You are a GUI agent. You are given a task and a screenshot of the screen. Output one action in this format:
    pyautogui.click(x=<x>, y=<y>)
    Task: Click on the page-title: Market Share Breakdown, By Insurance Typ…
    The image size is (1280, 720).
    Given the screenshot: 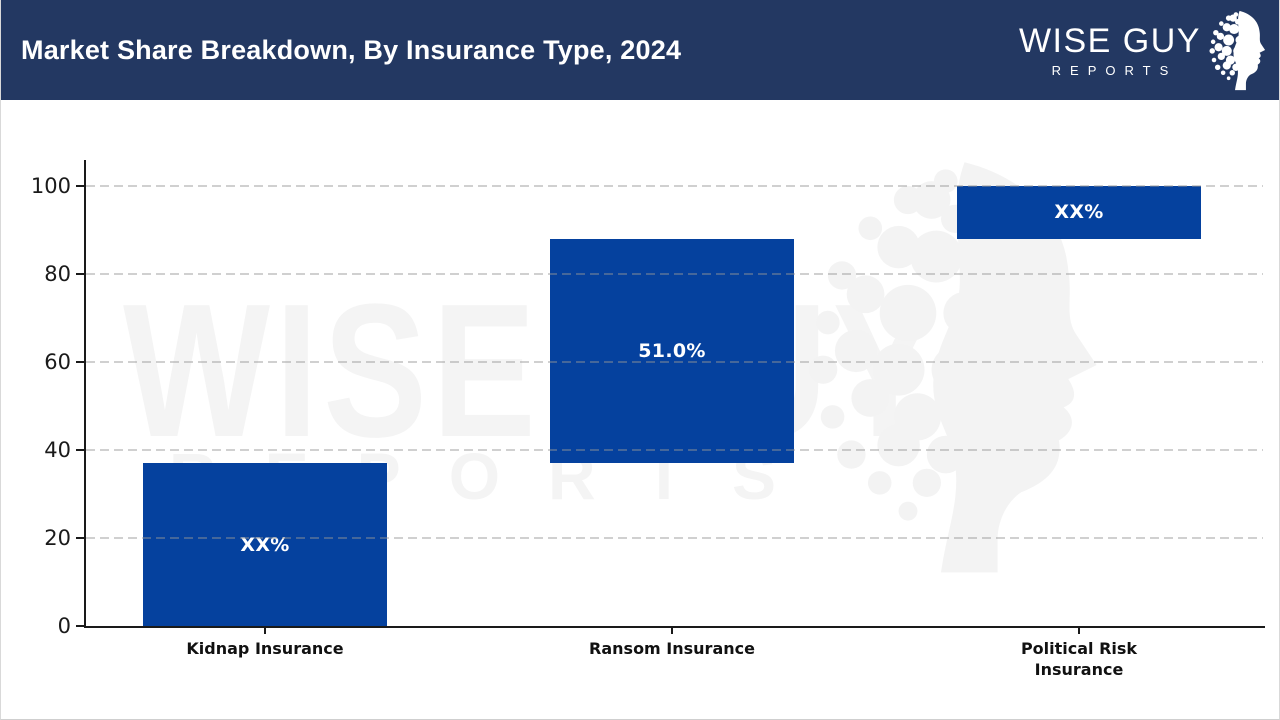 What is the action you would take?
    pyautogui.click(x=351, y=49)
    